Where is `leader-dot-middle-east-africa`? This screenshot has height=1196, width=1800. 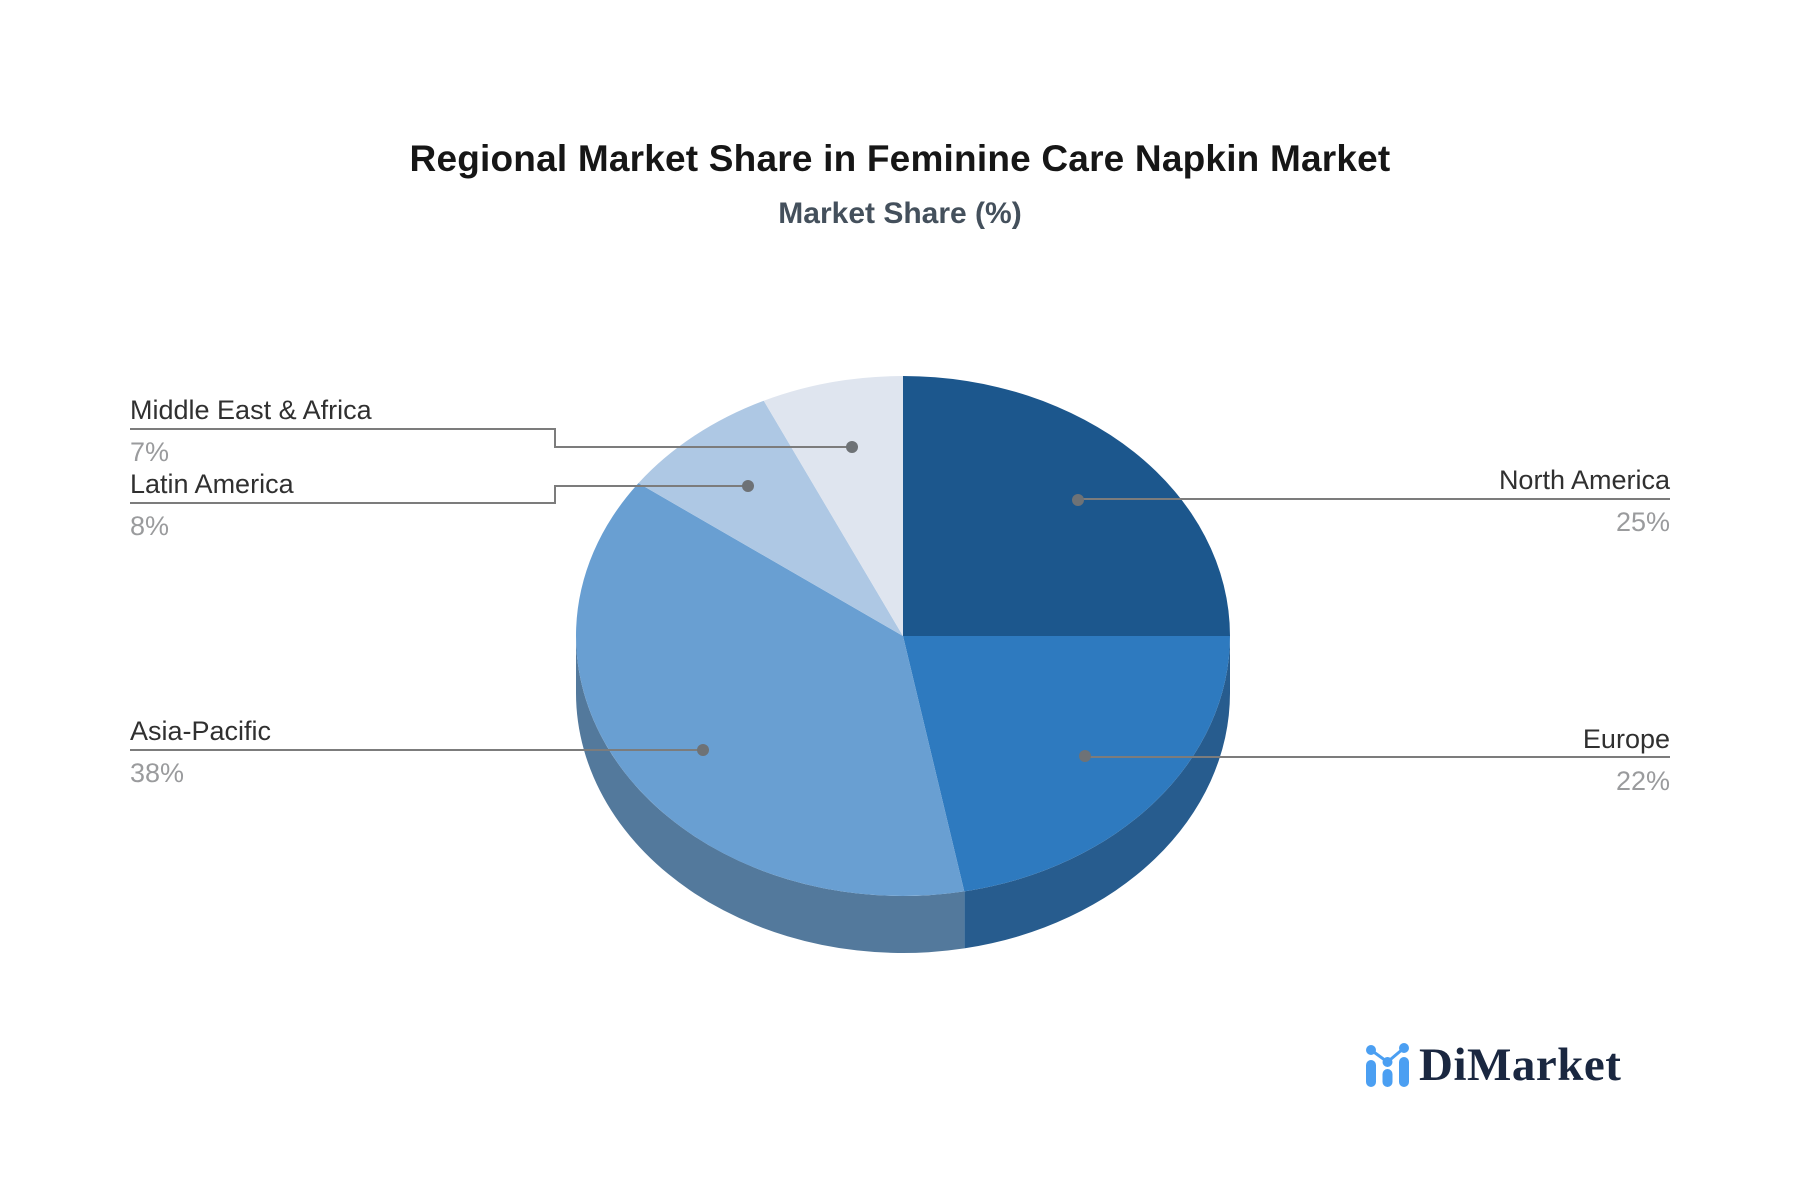 leader-dot-middle-east-africa is located at coordinates (852, 447).